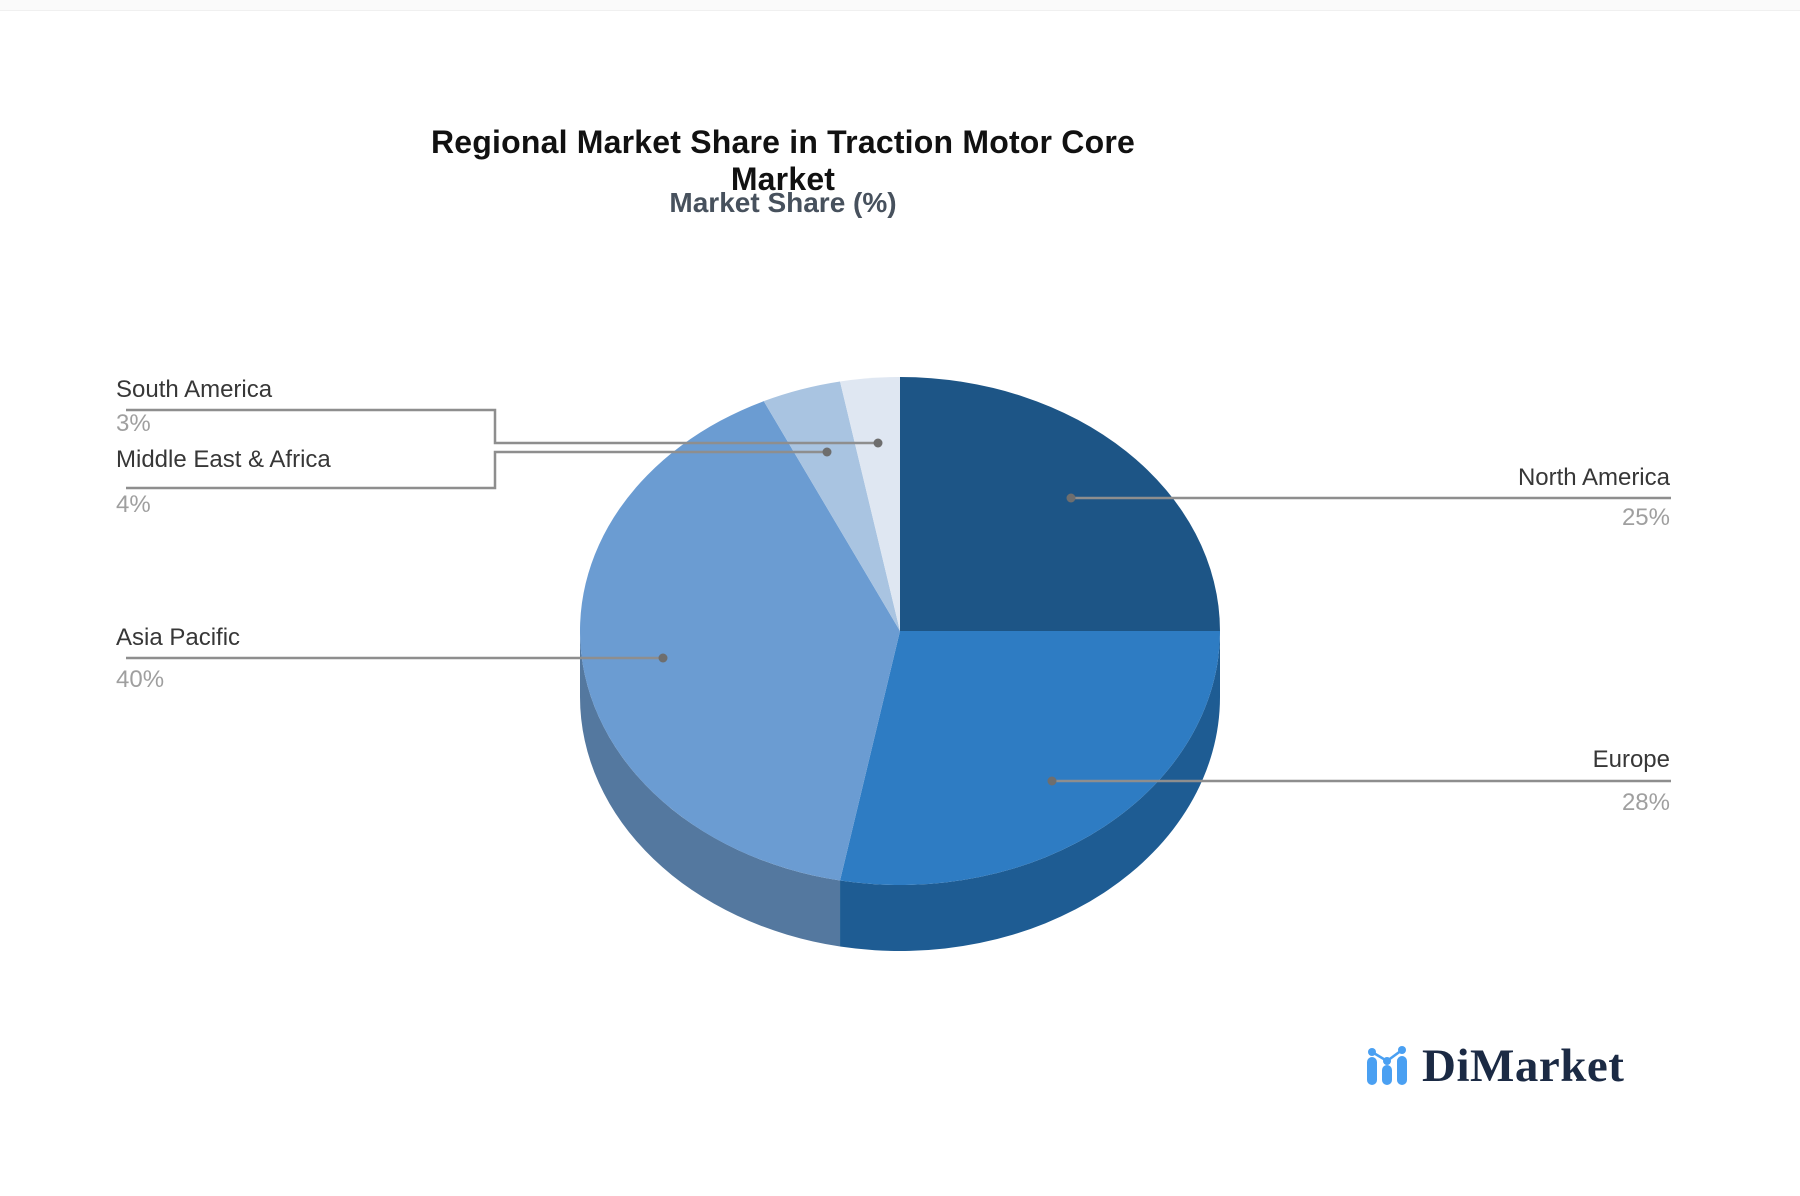  Describe the element at coordinates (710, 789) in the screenshot. I see `pie-side-asia-pacific` at that location.